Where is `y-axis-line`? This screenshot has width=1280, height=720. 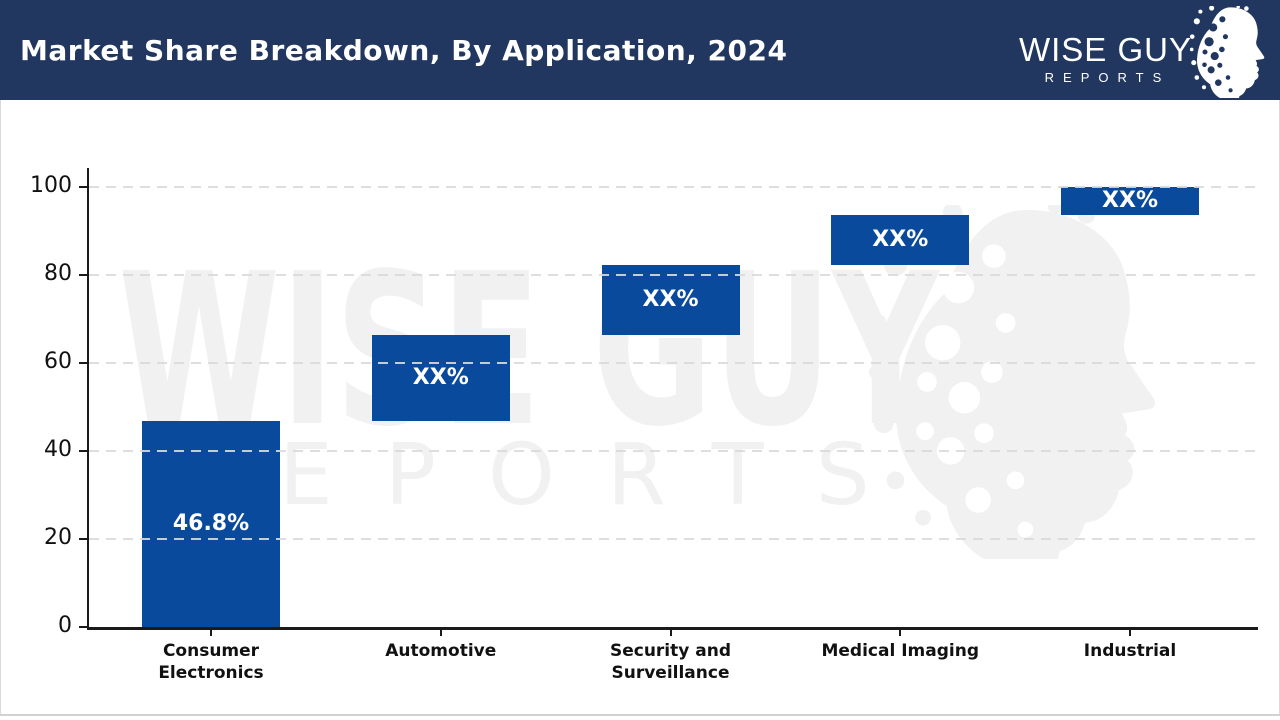 y-axis-line is located at coordinates (88, 398).